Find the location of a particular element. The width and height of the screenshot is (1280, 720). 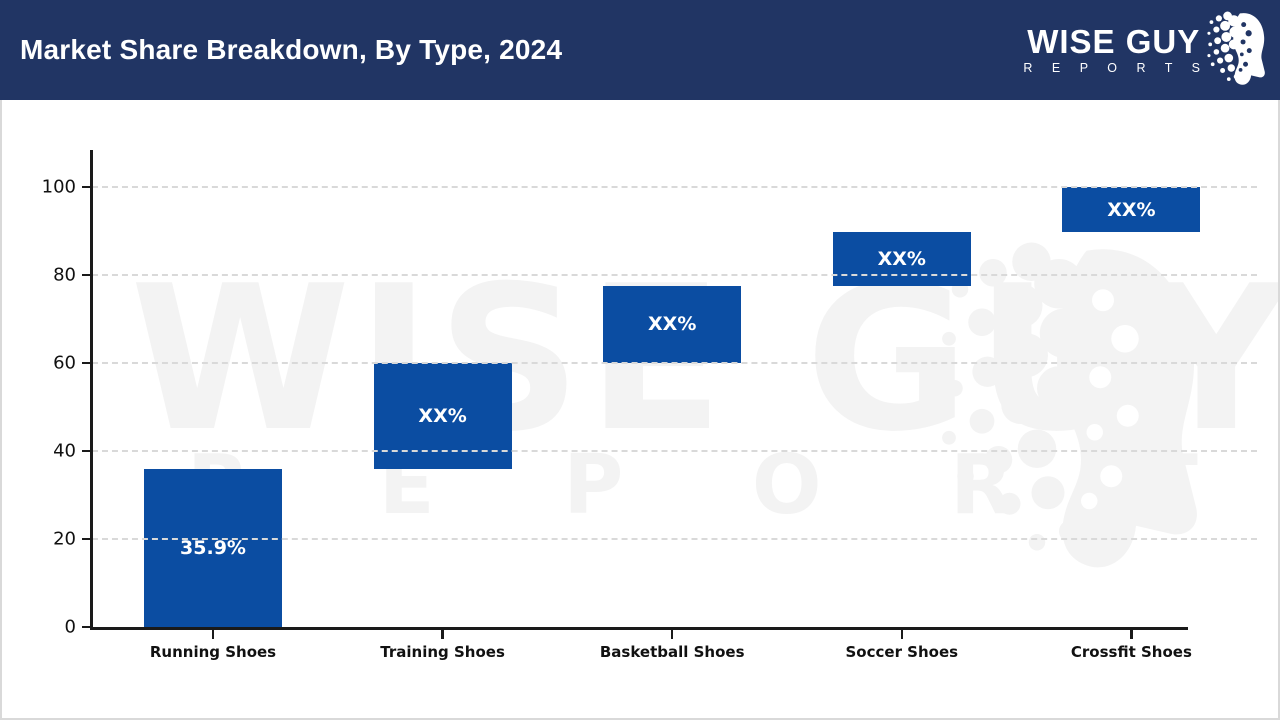

bar-value-label: 35.9% is located at coordinates (213, 548).